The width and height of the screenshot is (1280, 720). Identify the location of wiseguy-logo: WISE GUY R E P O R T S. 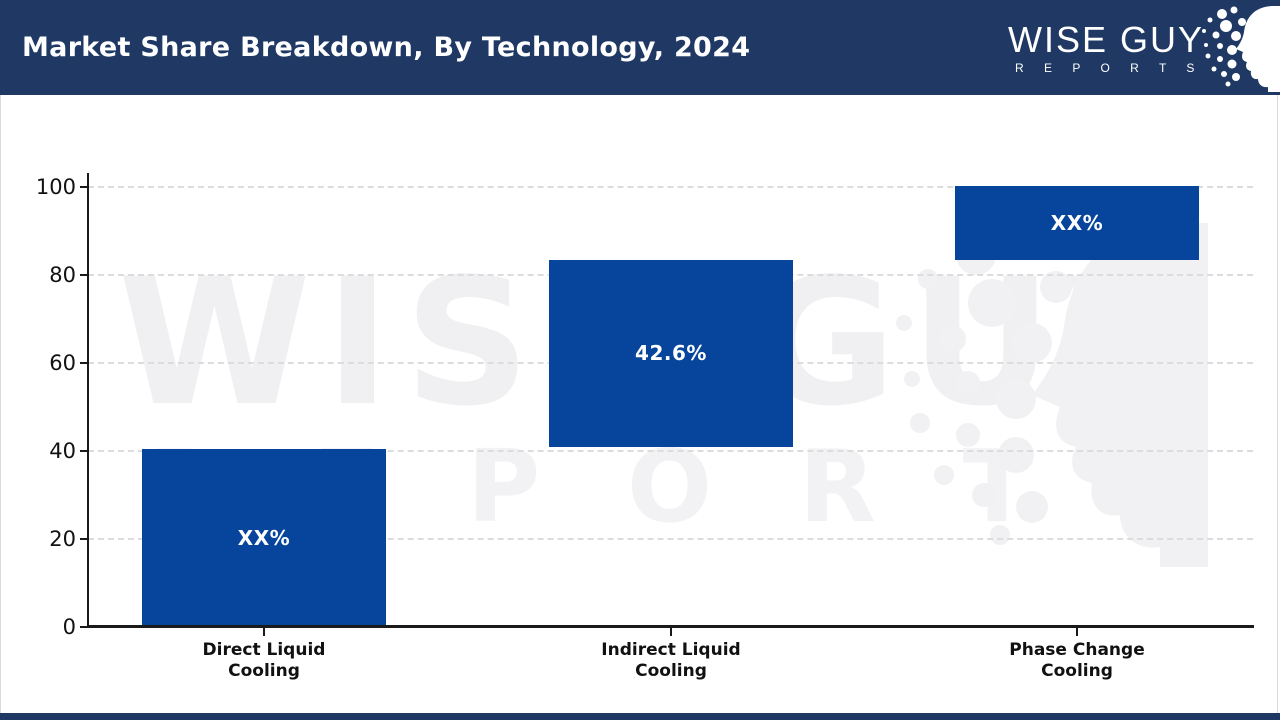
(1144, 47).